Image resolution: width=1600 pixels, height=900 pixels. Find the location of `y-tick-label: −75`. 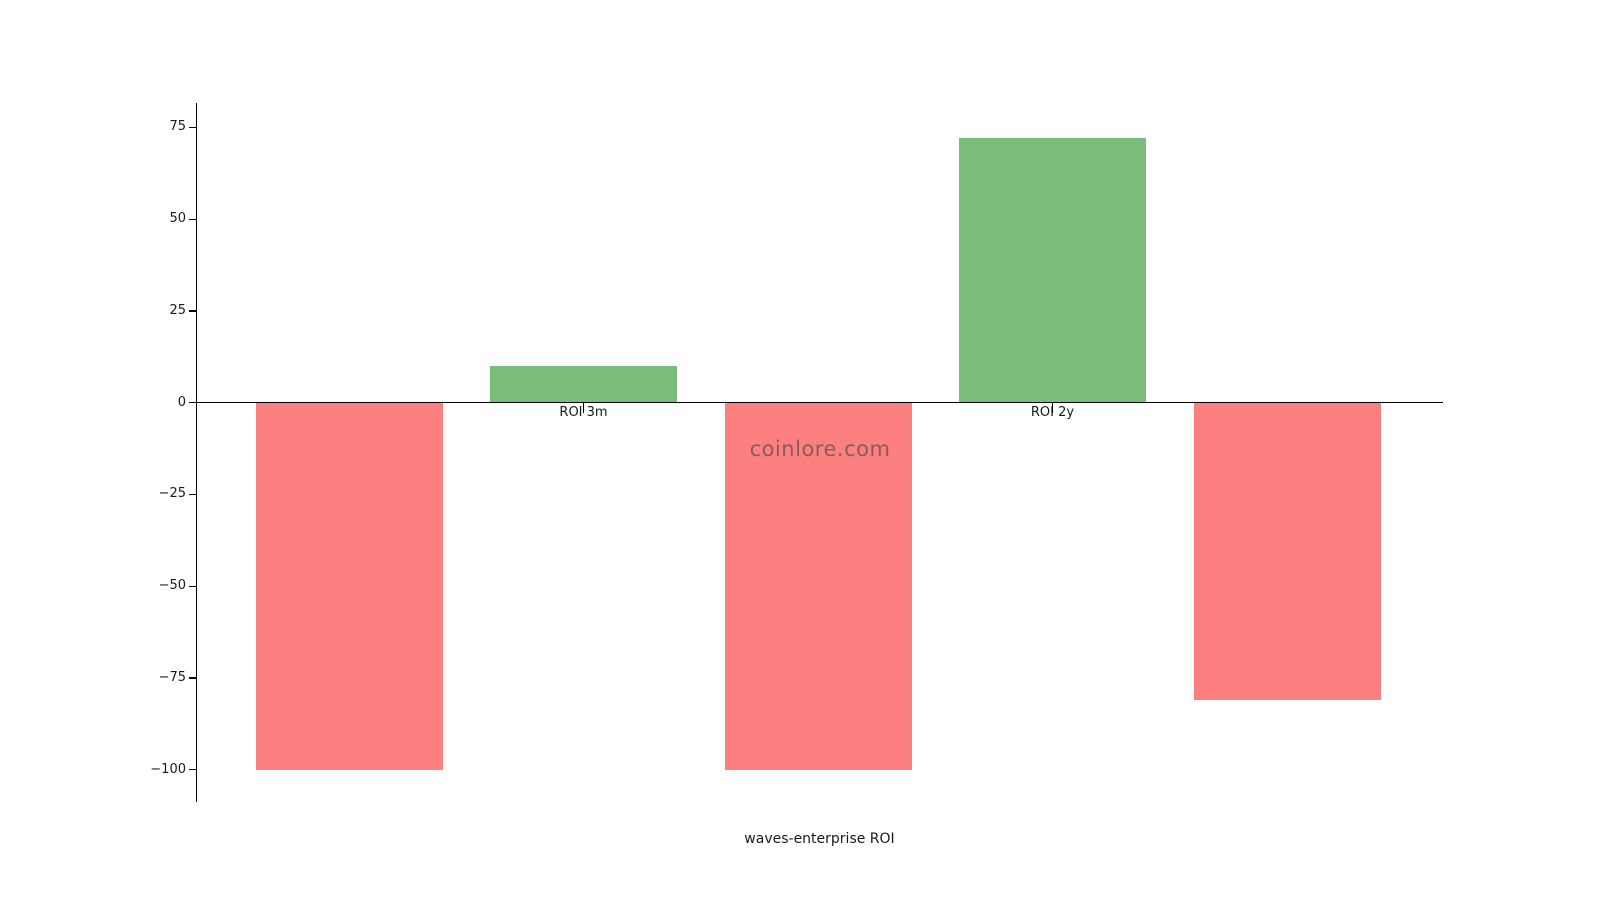

y-tick-label: −75 is located at coordinates (172, 677).